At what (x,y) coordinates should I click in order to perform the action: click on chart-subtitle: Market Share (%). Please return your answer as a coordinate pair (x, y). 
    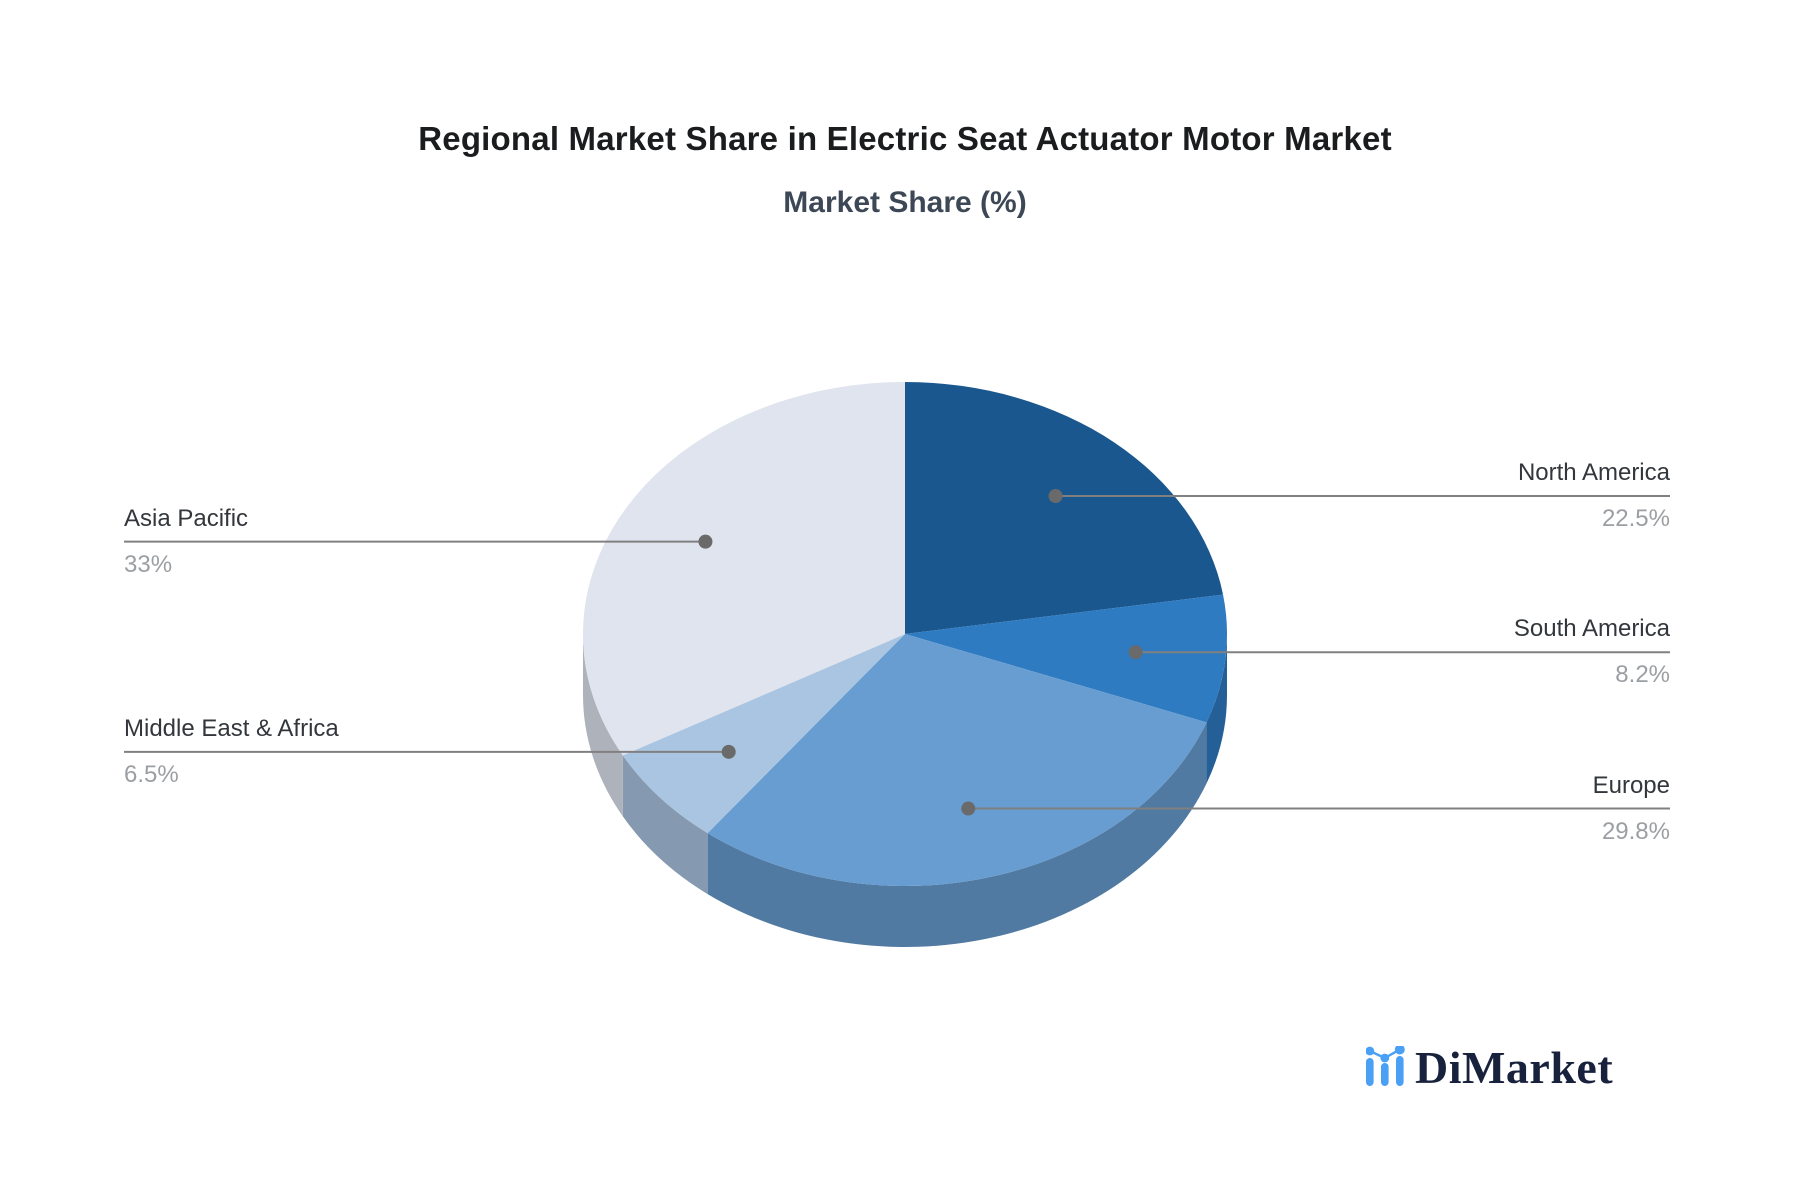
    Looking at the image, I should click on (905, 202).